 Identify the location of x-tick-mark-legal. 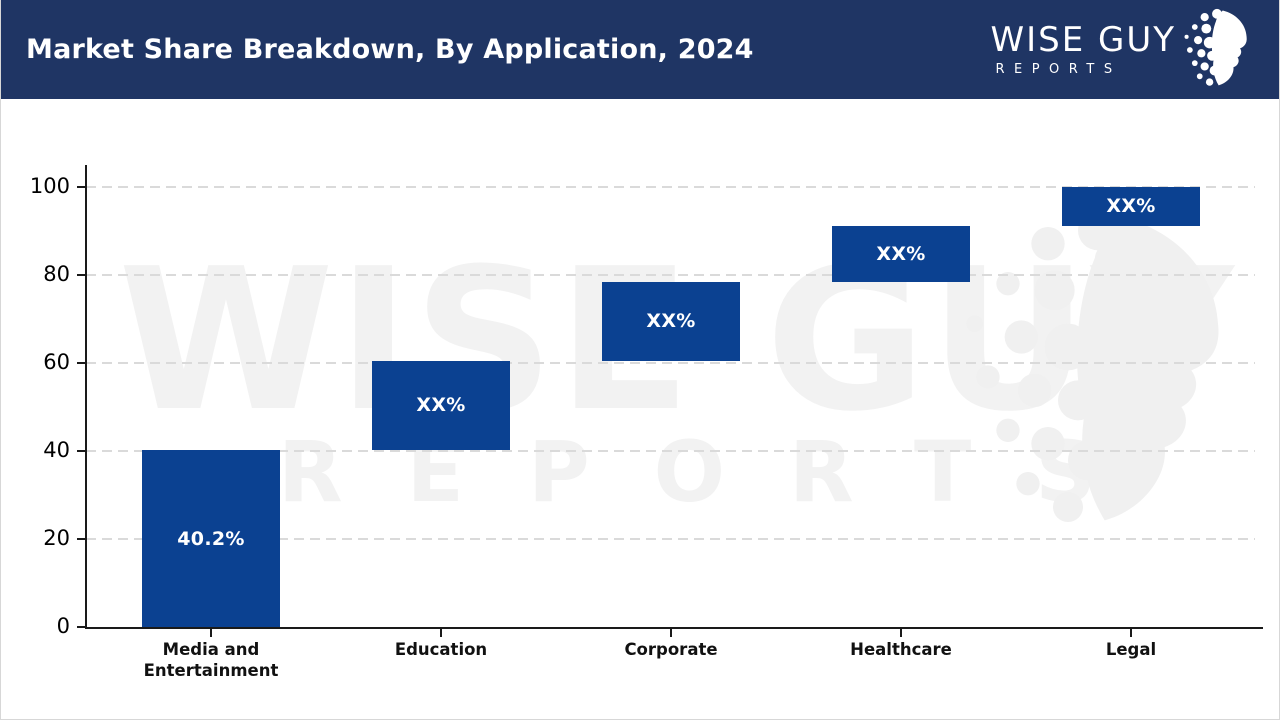
(1131, 633).